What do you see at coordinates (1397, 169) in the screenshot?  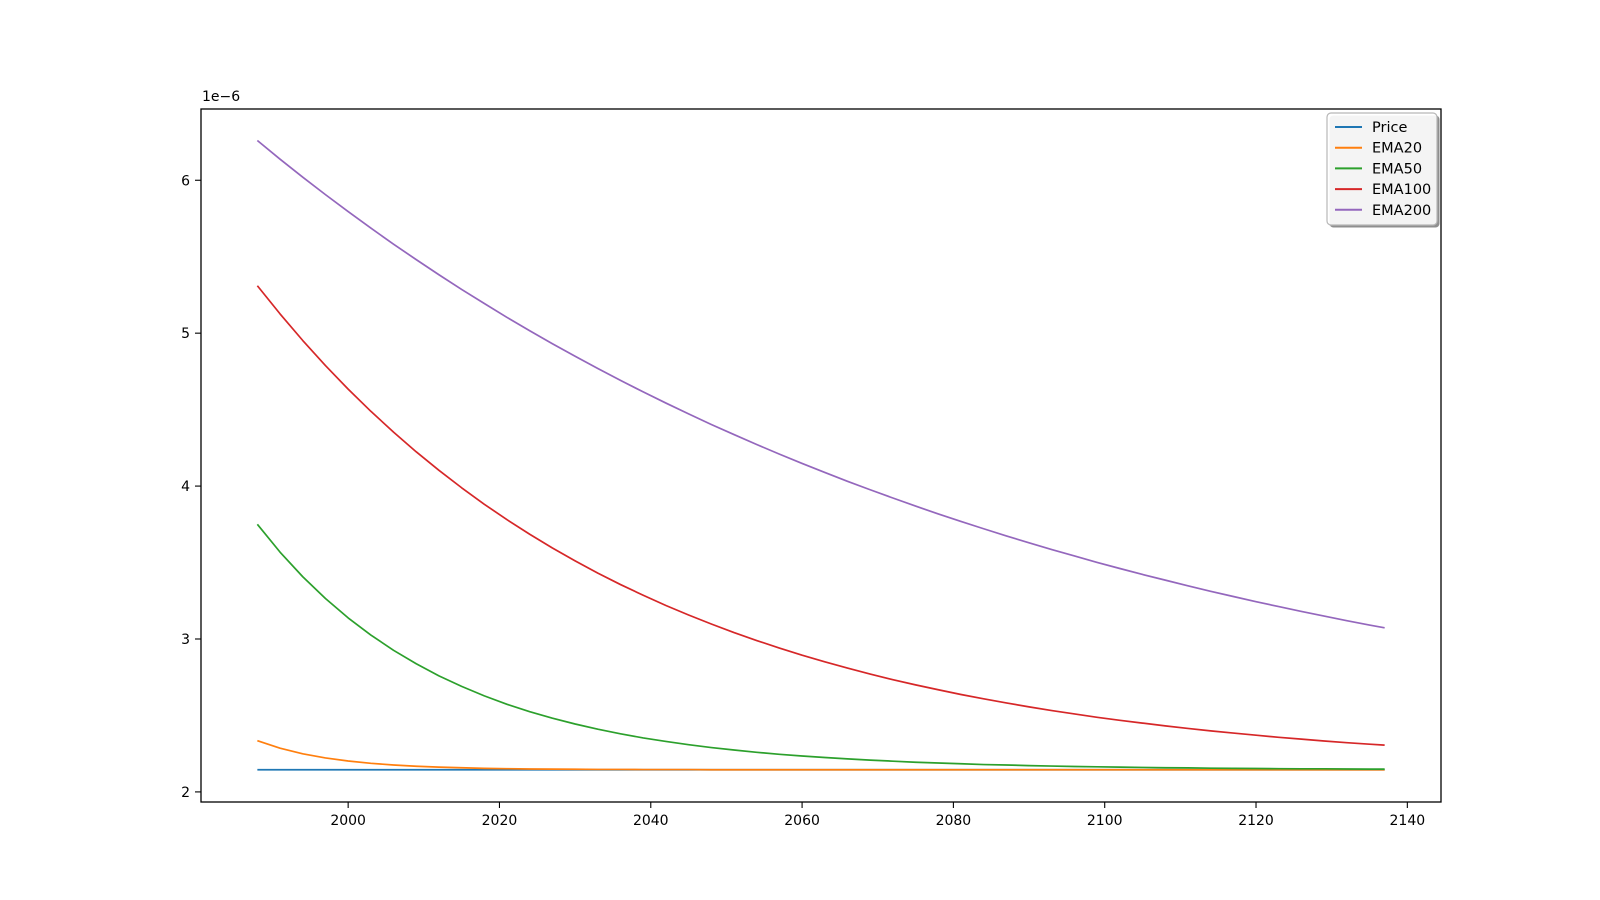 I see `legend-label: EMA50` at bounding box center [1397, 169].